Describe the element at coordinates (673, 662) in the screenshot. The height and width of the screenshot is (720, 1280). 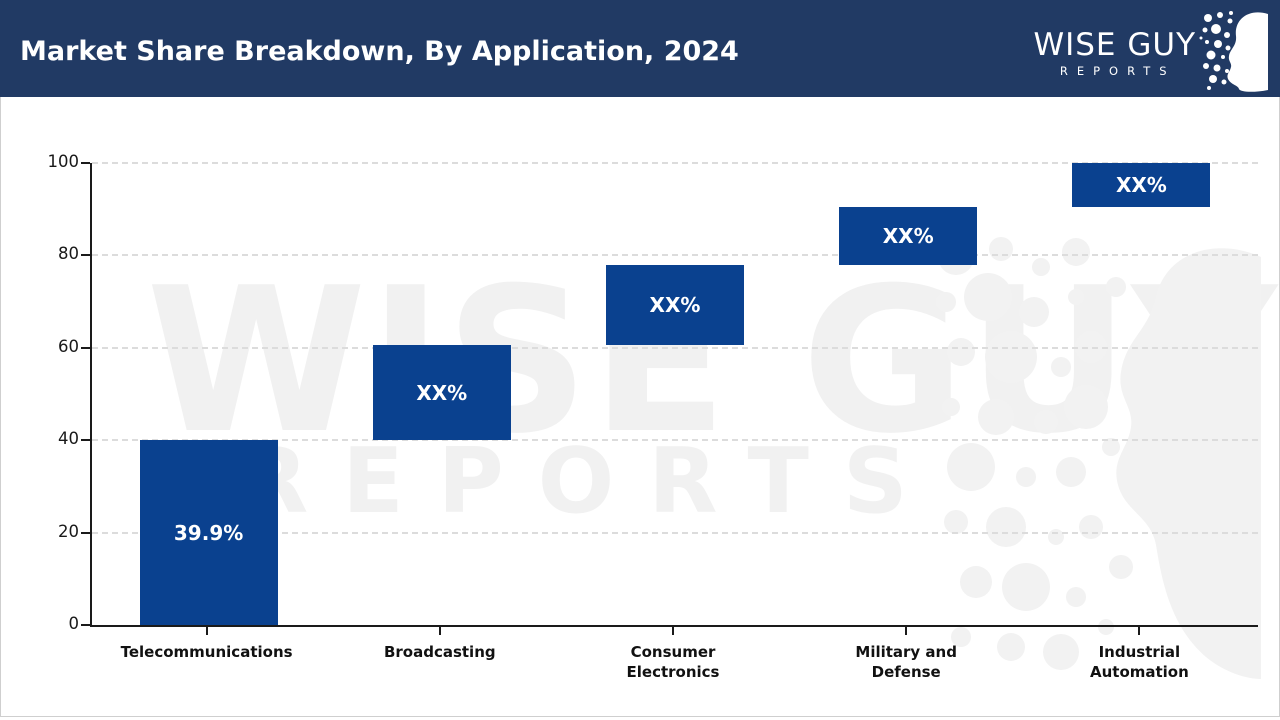
I see `x-tick-label-consumer-electronics: Consumer Electronics` at that location.